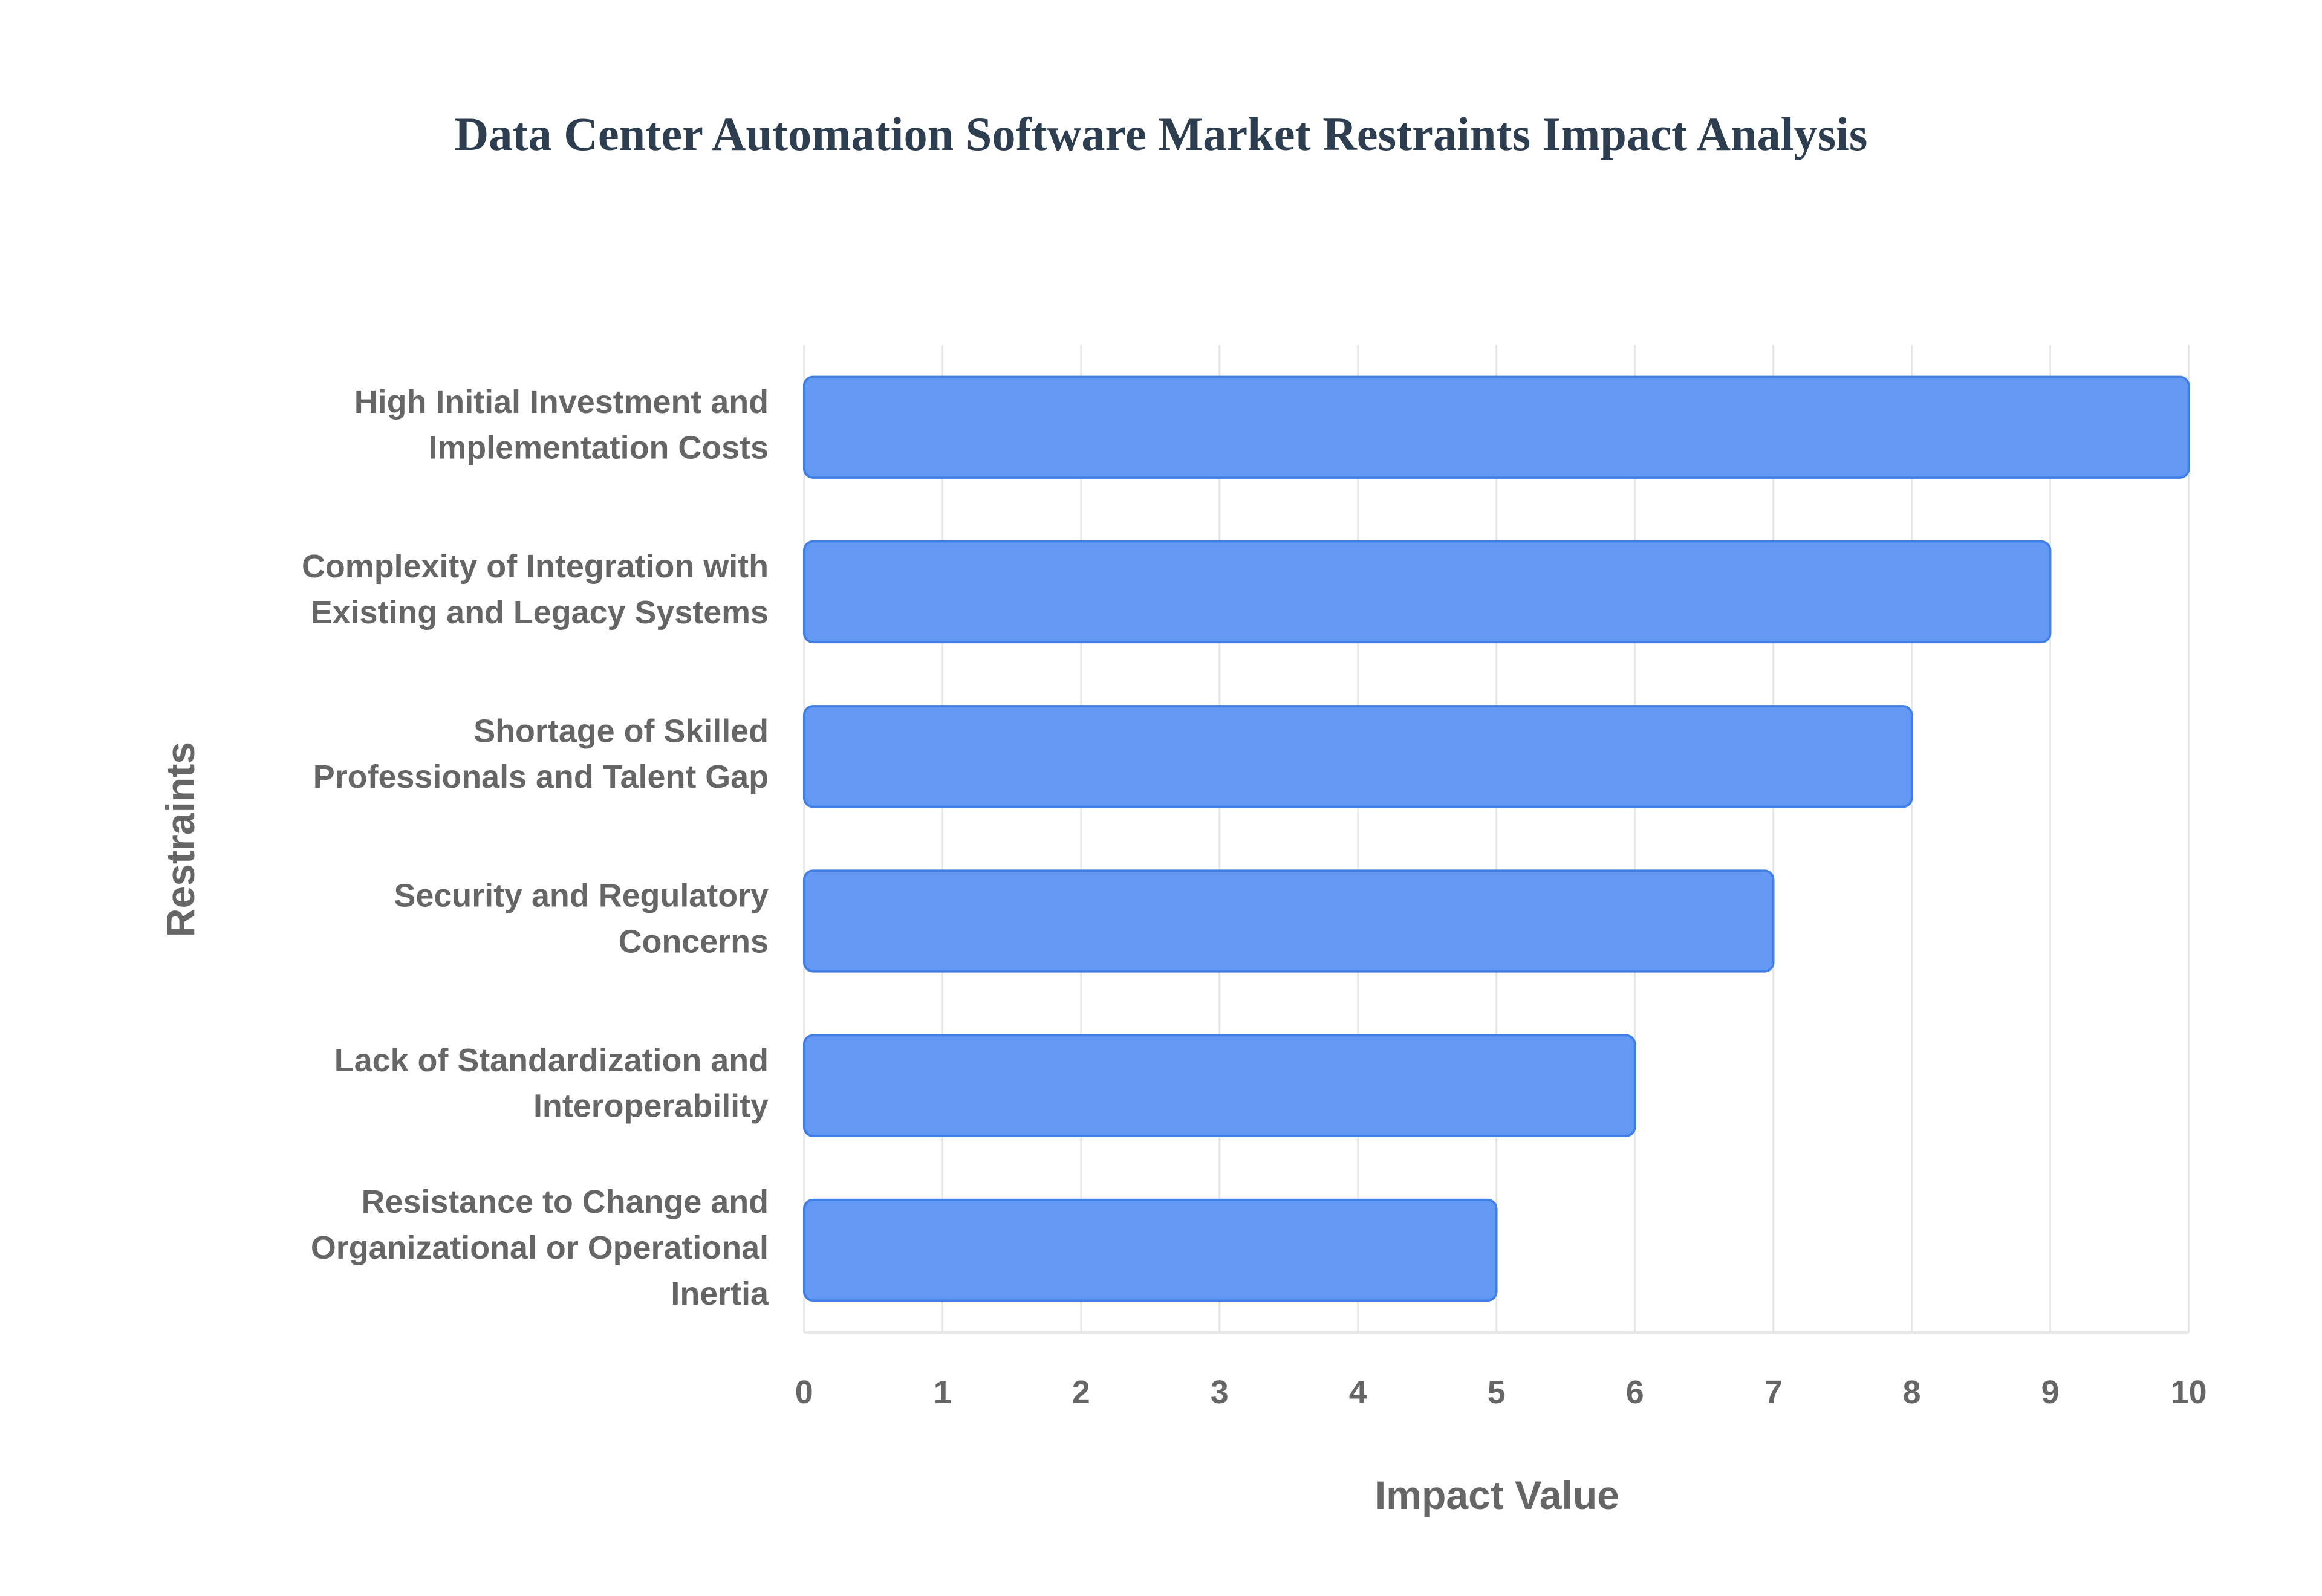  Describe the element at coordinates (2050, 1392) in the screenshot. I see `x-tick-label: 9` at that location.